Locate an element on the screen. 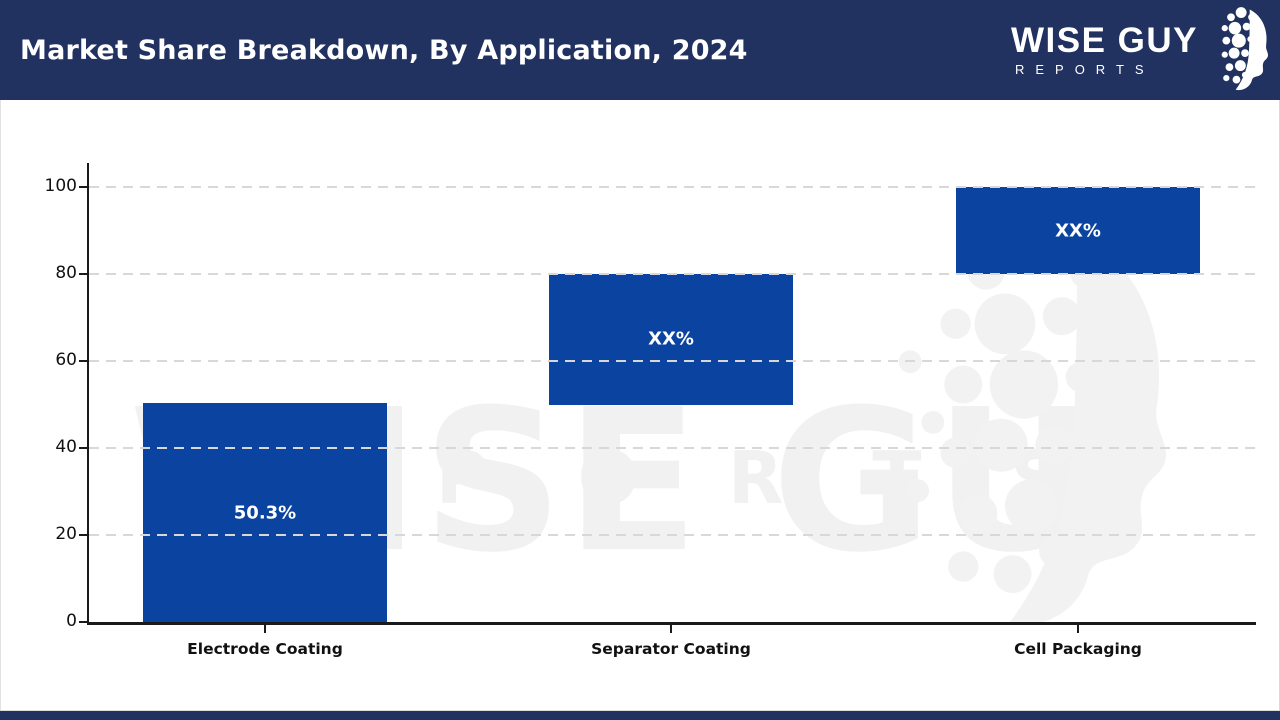 This screenshot has width=1280, height=720. category-label: Cell Packaging is located at coordinates (1078, 649).